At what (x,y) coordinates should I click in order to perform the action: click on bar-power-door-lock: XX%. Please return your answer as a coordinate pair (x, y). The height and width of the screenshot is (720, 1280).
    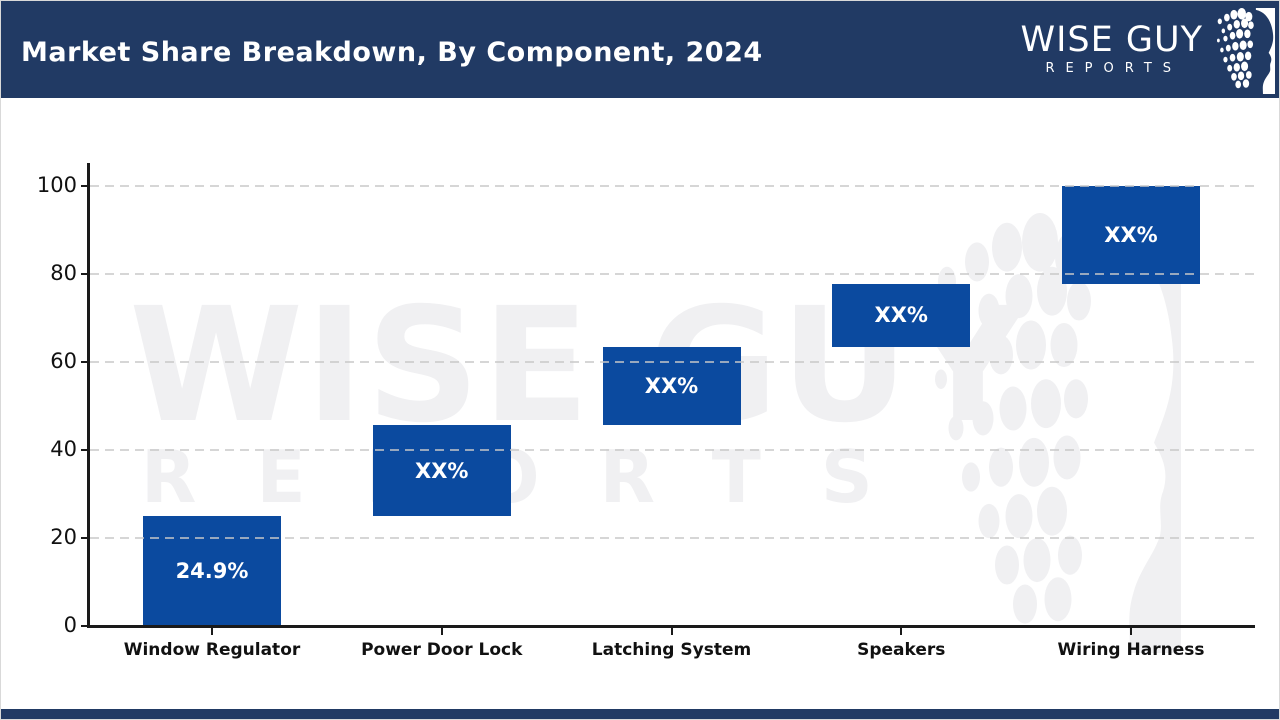
    Looking at the image, I should click on (441, 471).